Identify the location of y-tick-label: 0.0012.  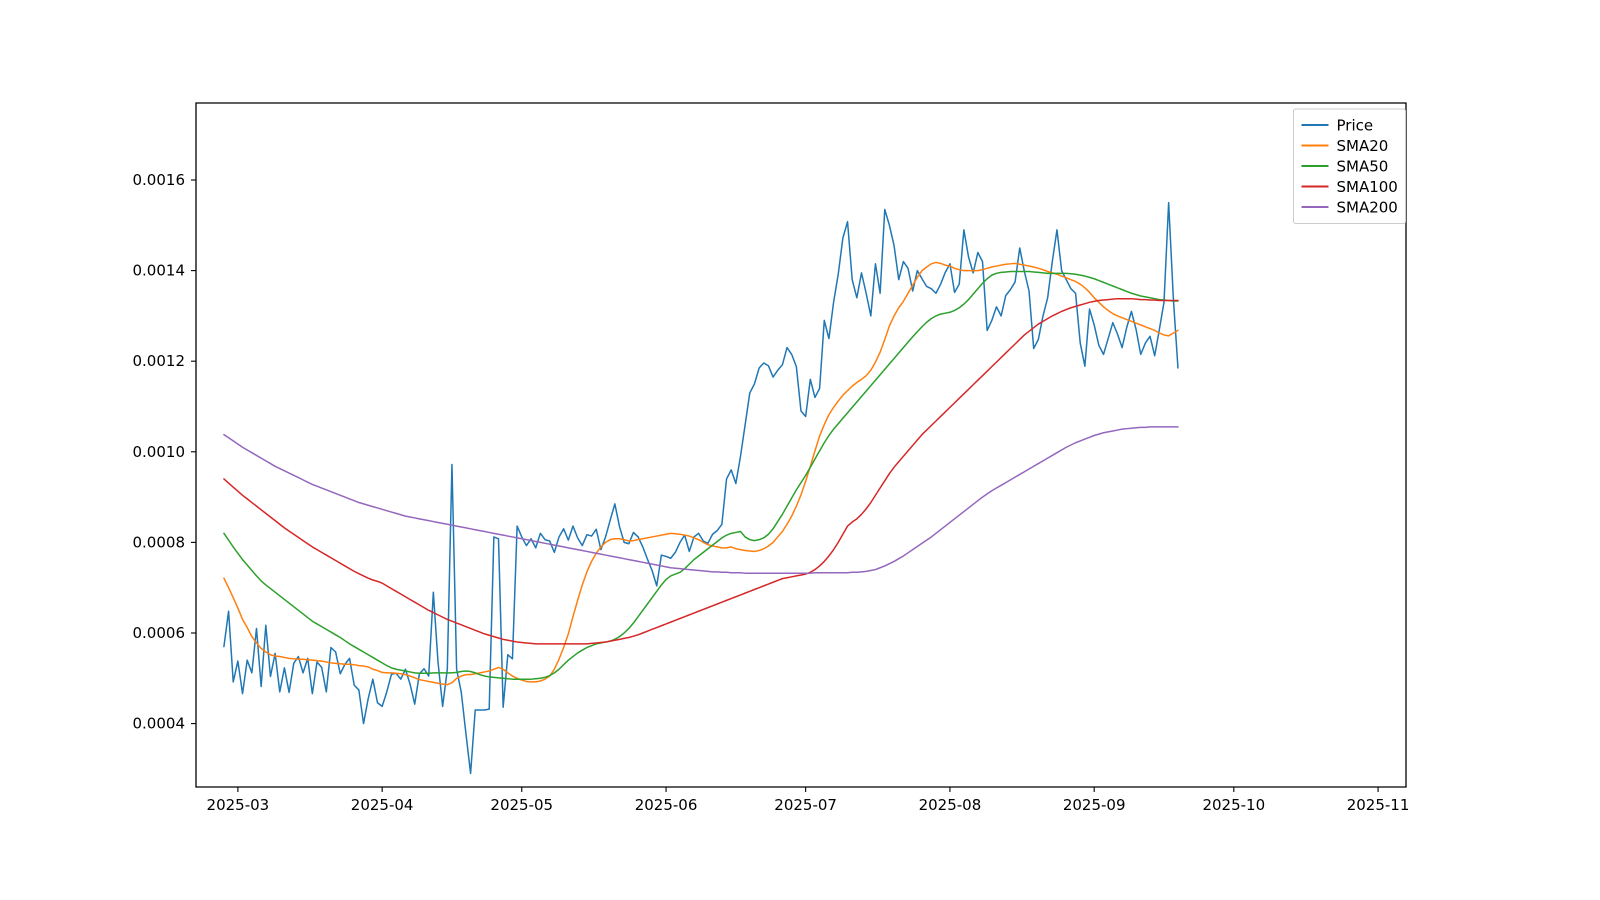
(159, 361).